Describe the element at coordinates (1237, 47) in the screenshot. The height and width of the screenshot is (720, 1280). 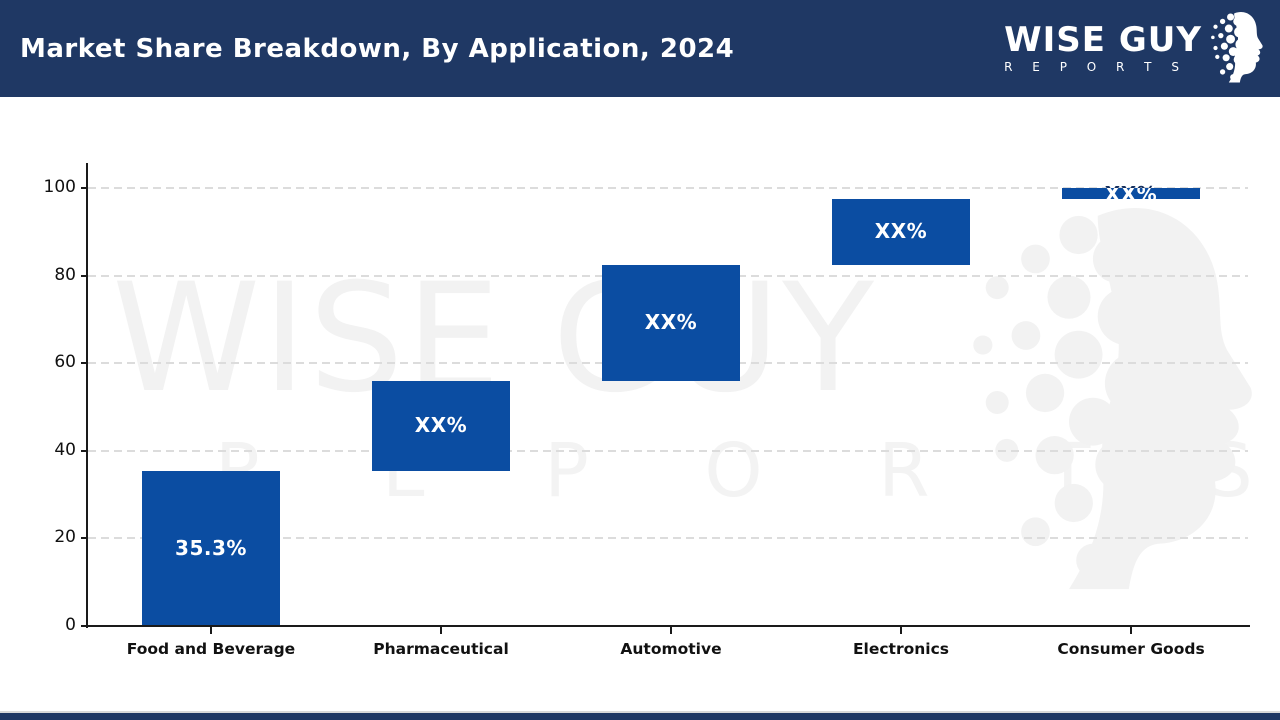
I see `logo-head-icon` at that location.